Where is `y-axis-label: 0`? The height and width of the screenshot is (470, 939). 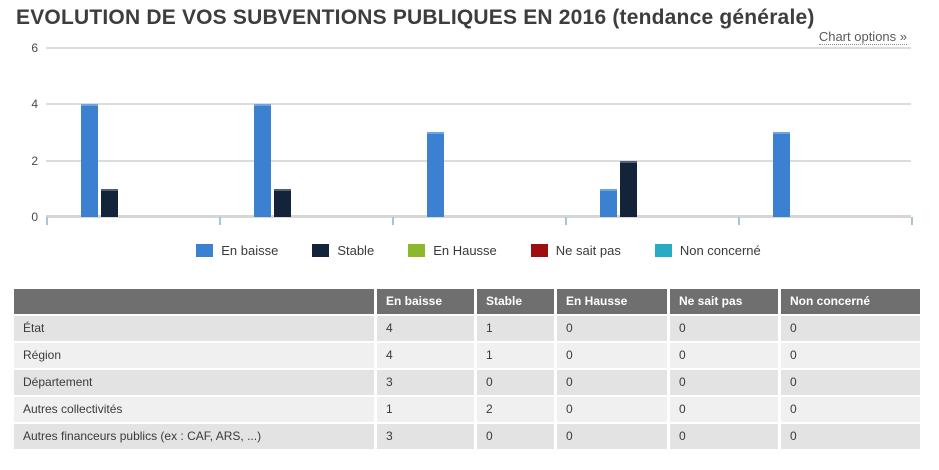
y-axis-label: 0 is located at coordinates (34, 217).